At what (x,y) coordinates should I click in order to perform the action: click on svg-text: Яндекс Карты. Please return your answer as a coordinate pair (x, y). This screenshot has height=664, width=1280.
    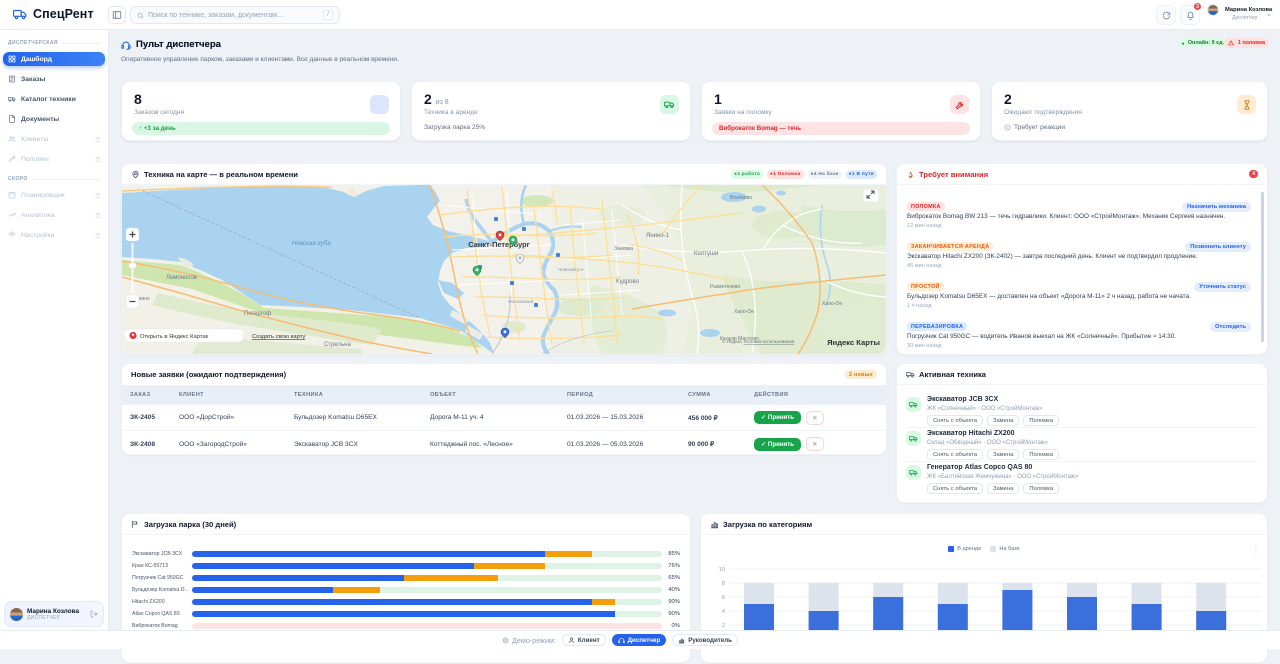
    Looking at the image, I should click on (853, 342).